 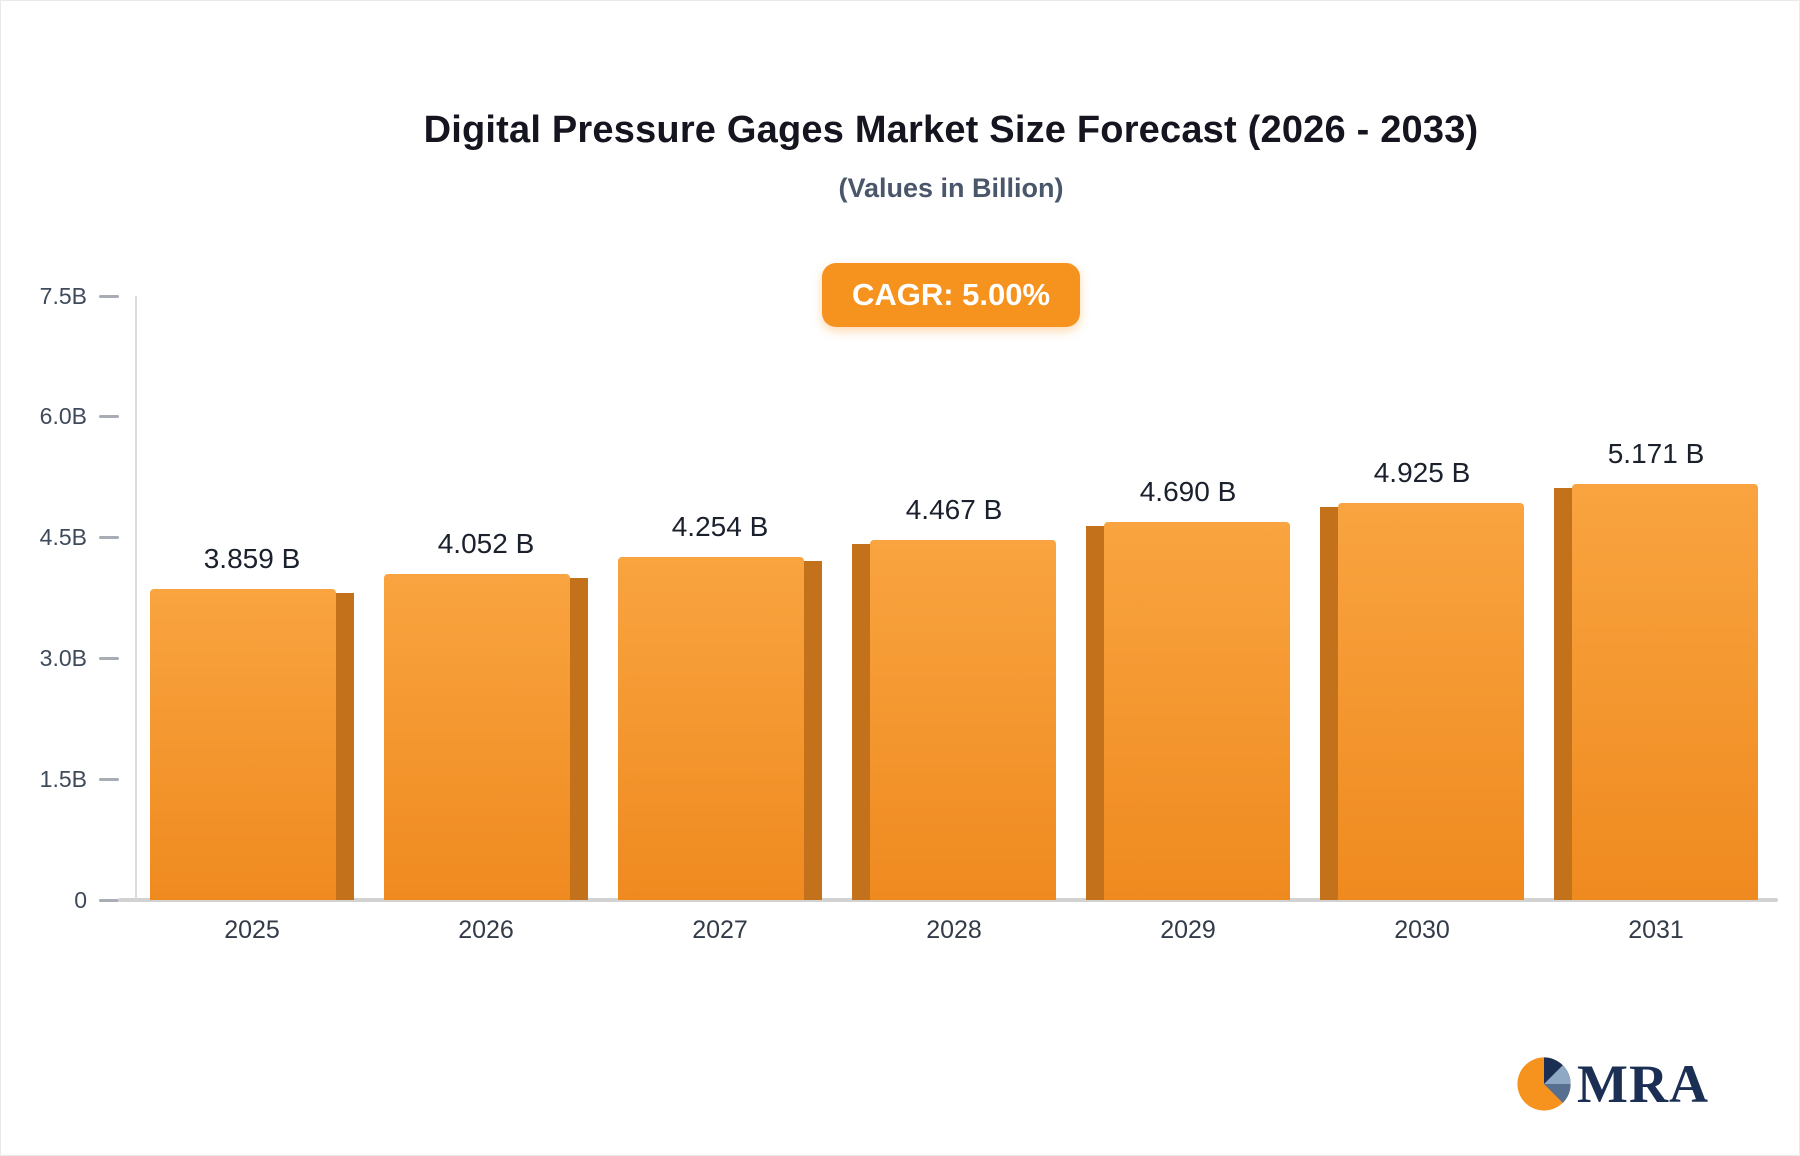 I want to click on x-axis-label: 2027, so click(x=720, y=930).